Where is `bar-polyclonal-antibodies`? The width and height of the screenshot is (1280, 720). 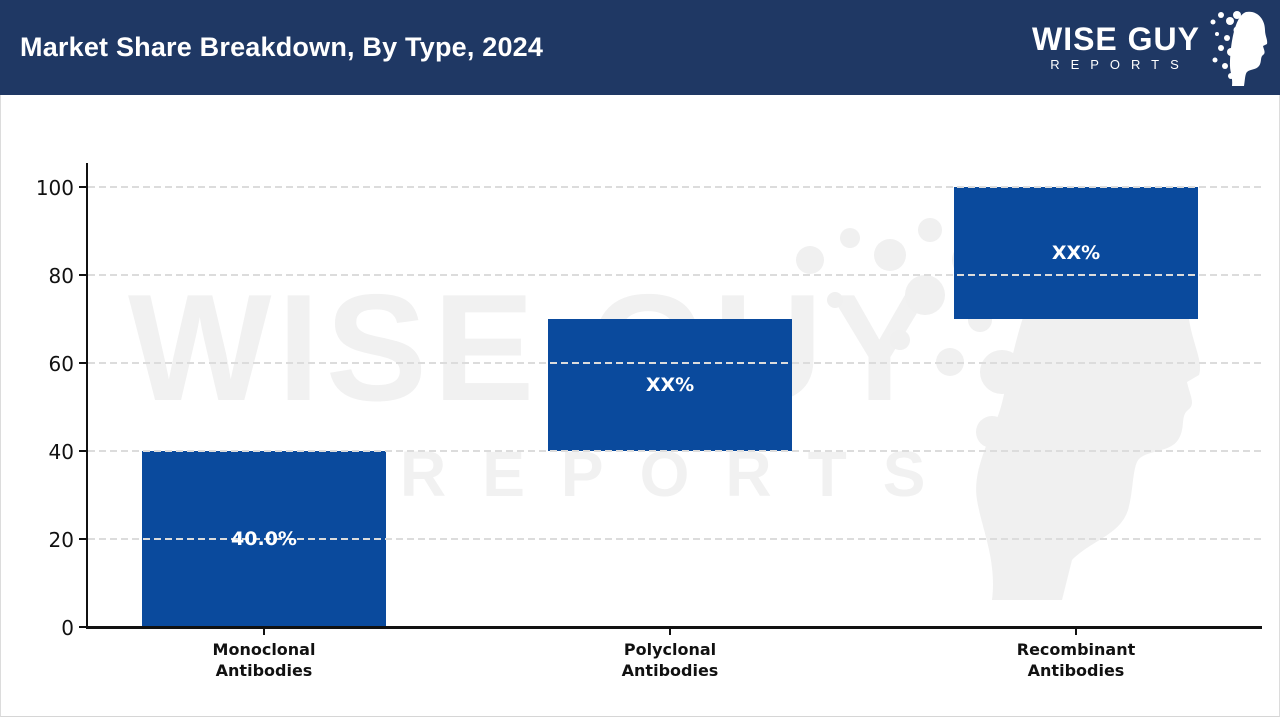
bar-polyclonal-antibodies is located at coordinates (670, 385).